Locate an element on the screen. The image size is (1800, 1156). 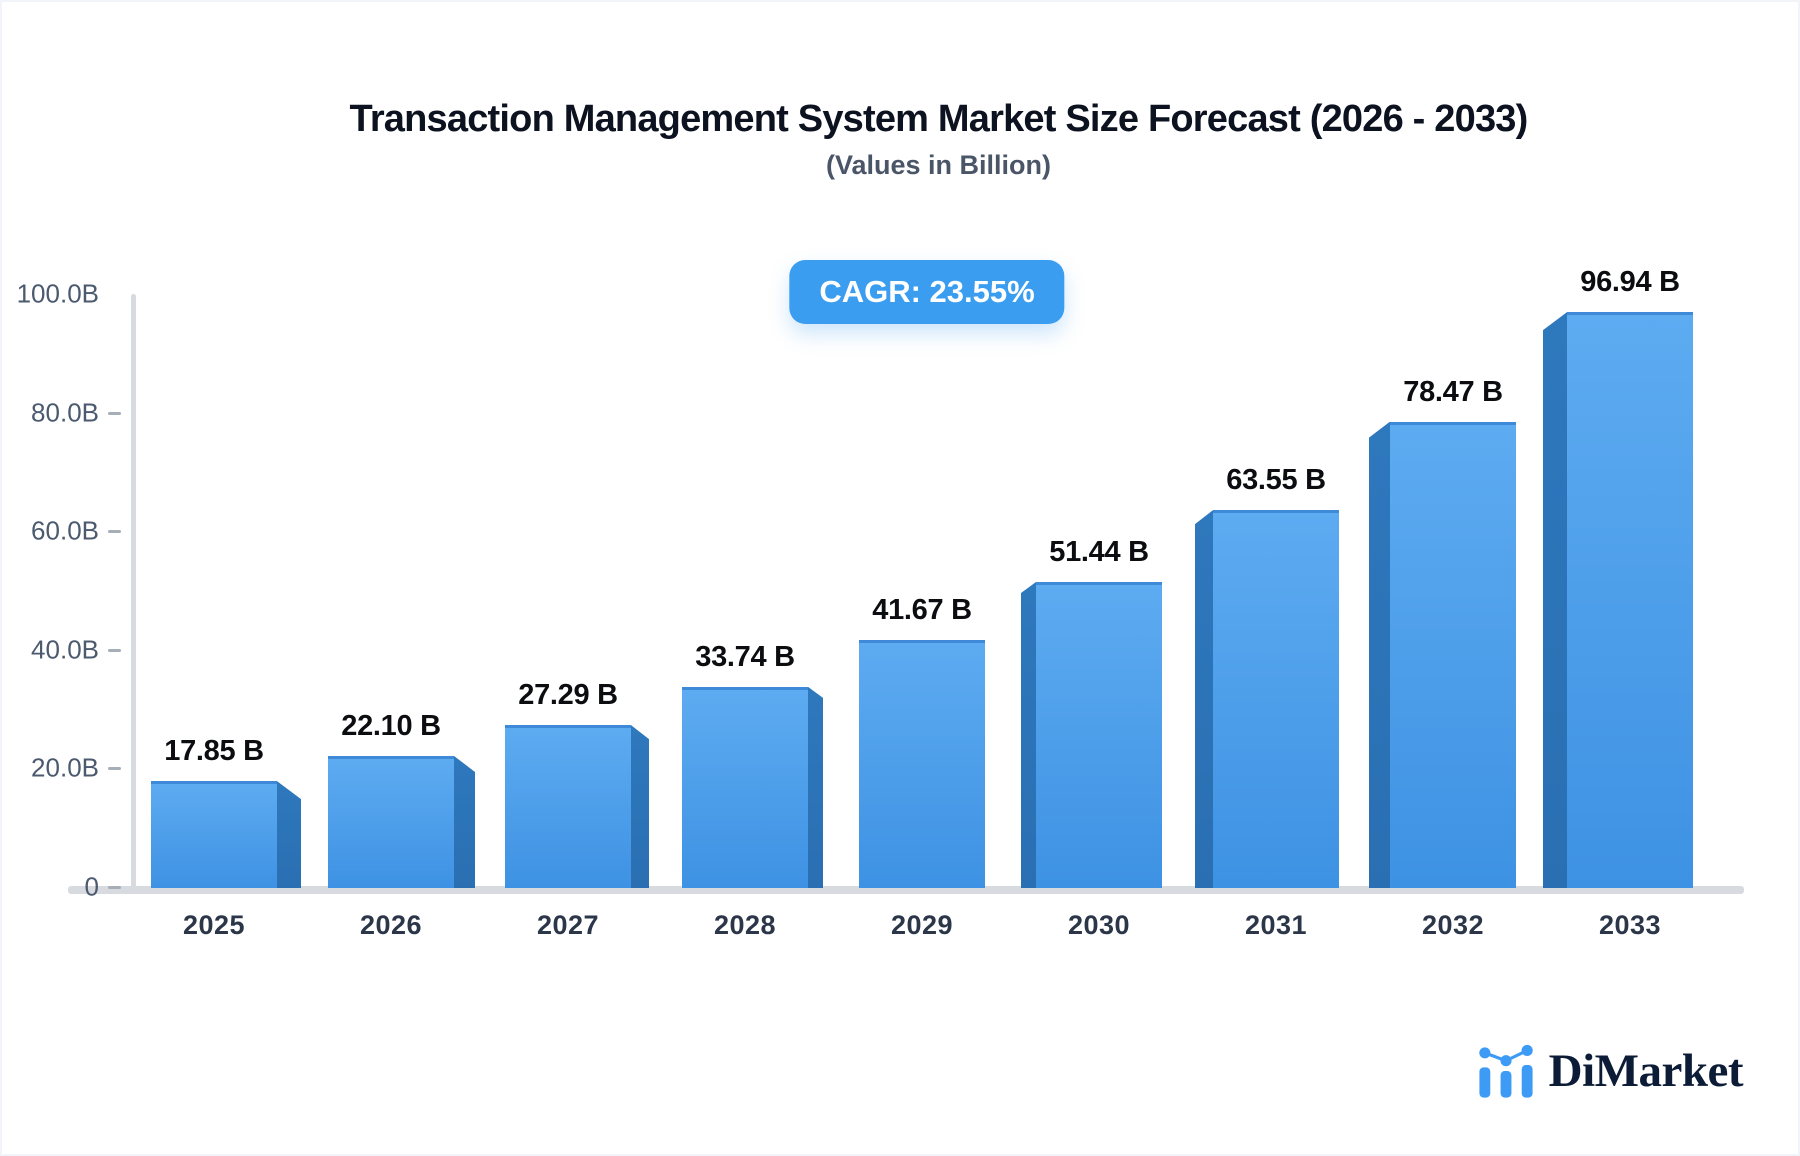
x-axis-label: 2027 is located at coordinates (568, 925).